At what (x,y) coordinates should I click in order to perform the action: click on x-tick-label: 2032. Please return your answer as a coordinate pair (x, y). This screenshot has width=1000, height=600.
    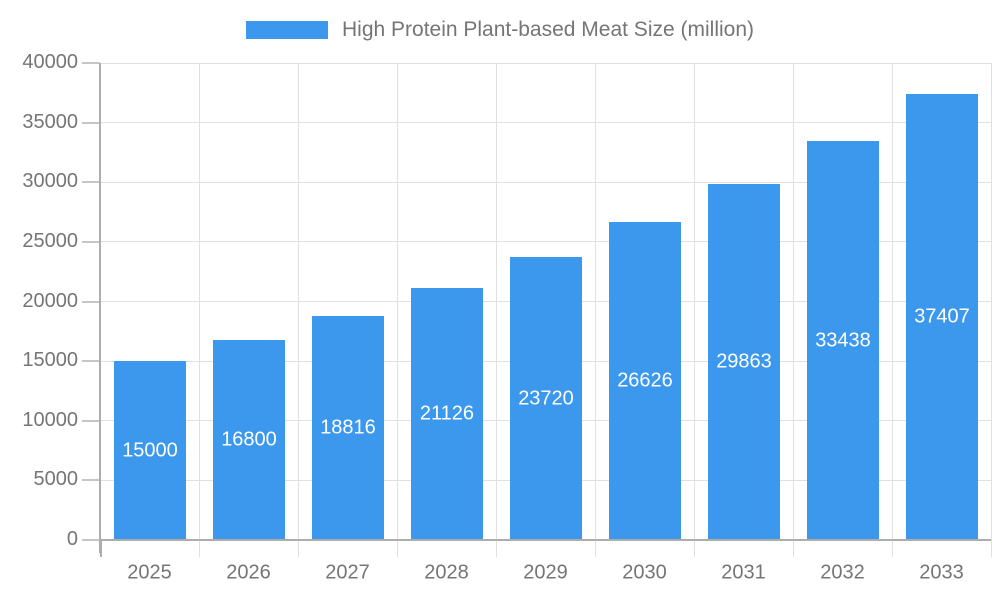
    Looking at the image, I should click on (842, 572).